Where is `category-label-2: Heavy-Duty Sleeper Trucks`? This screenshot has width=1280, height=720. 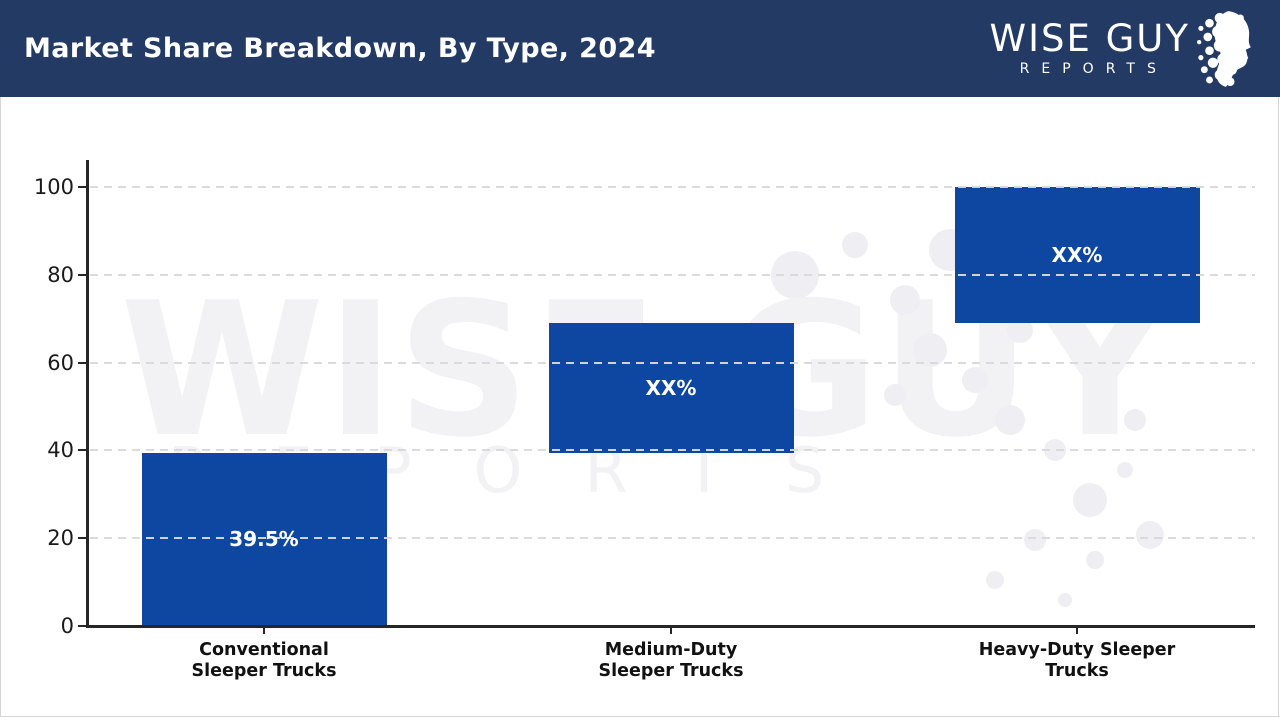 category-label-2: Heavy-Duty Sleeper Trucks is located at coordinates (1077, 661).